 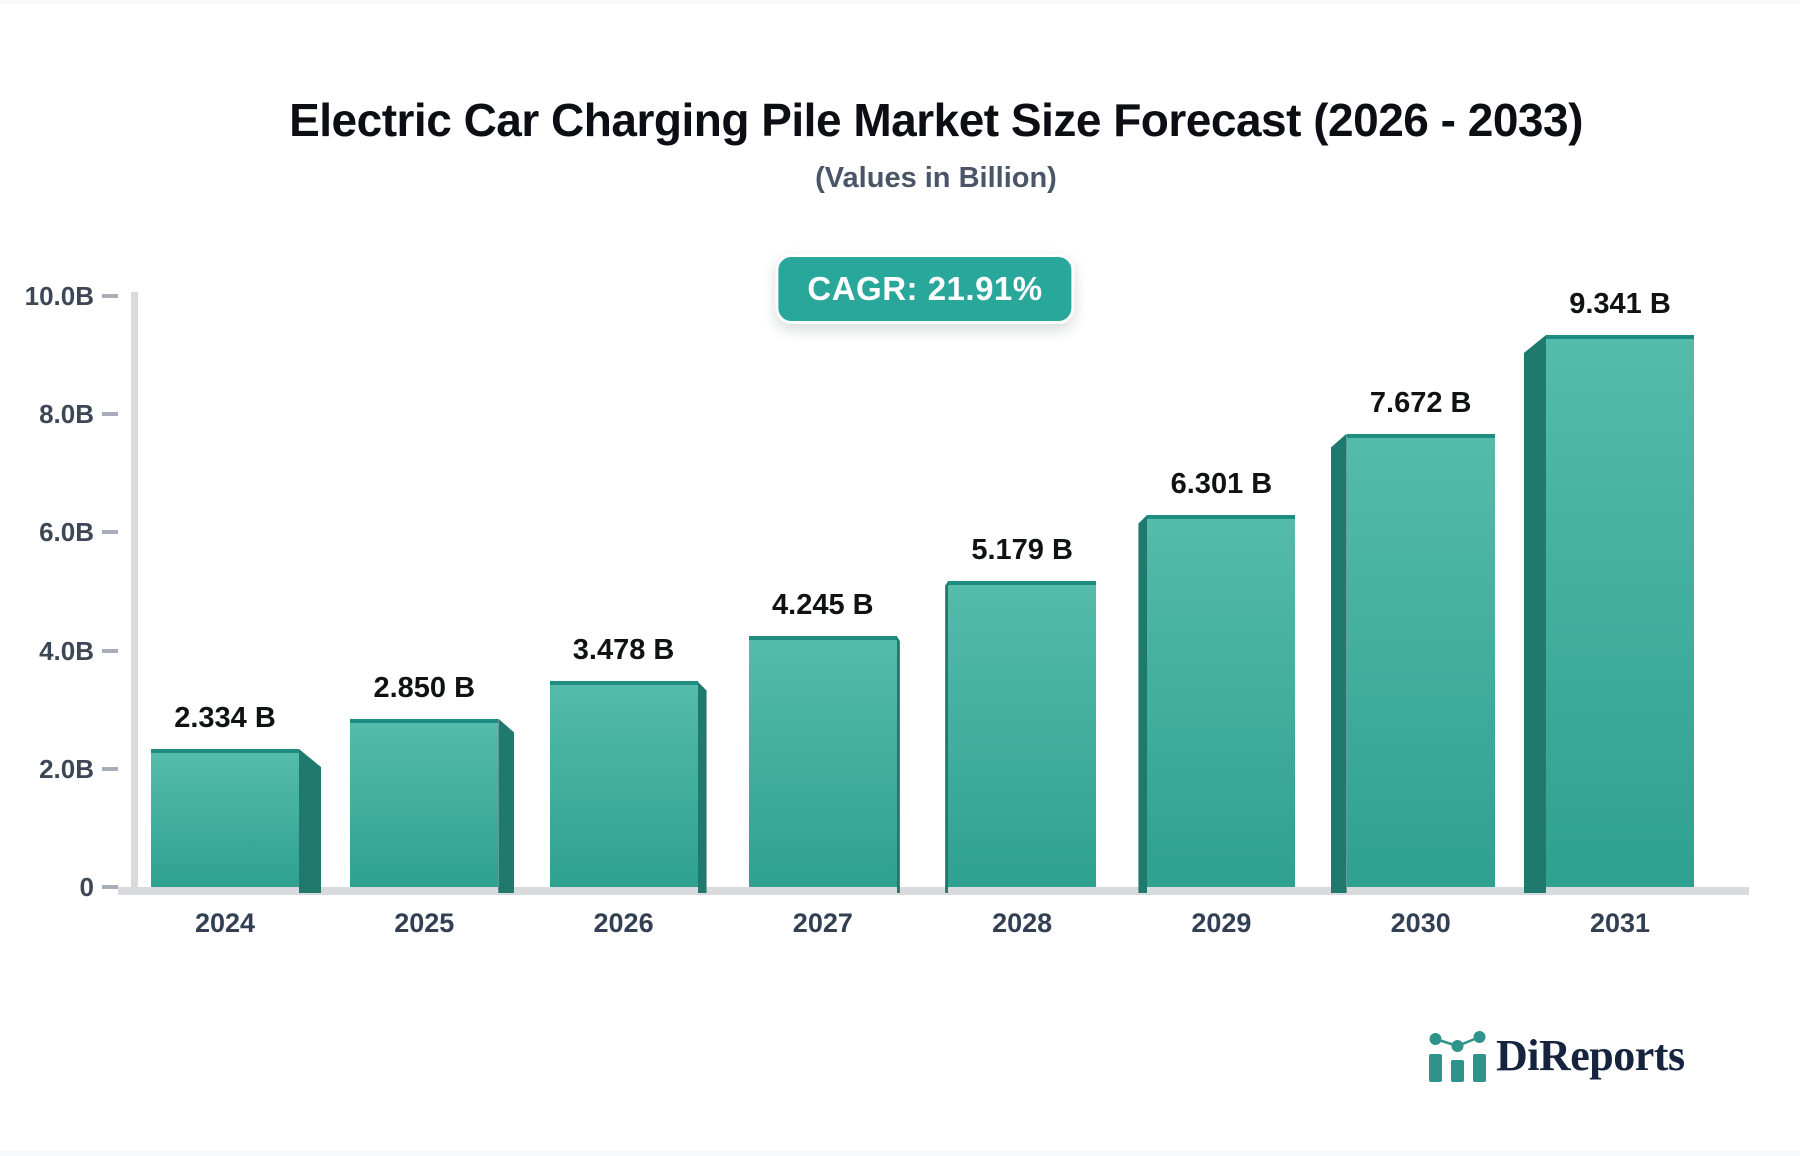 What do you see at coordinates (822, 923) in the screenshot?
I see `x-axis-label: 2027` at bounding box center [822, 923].